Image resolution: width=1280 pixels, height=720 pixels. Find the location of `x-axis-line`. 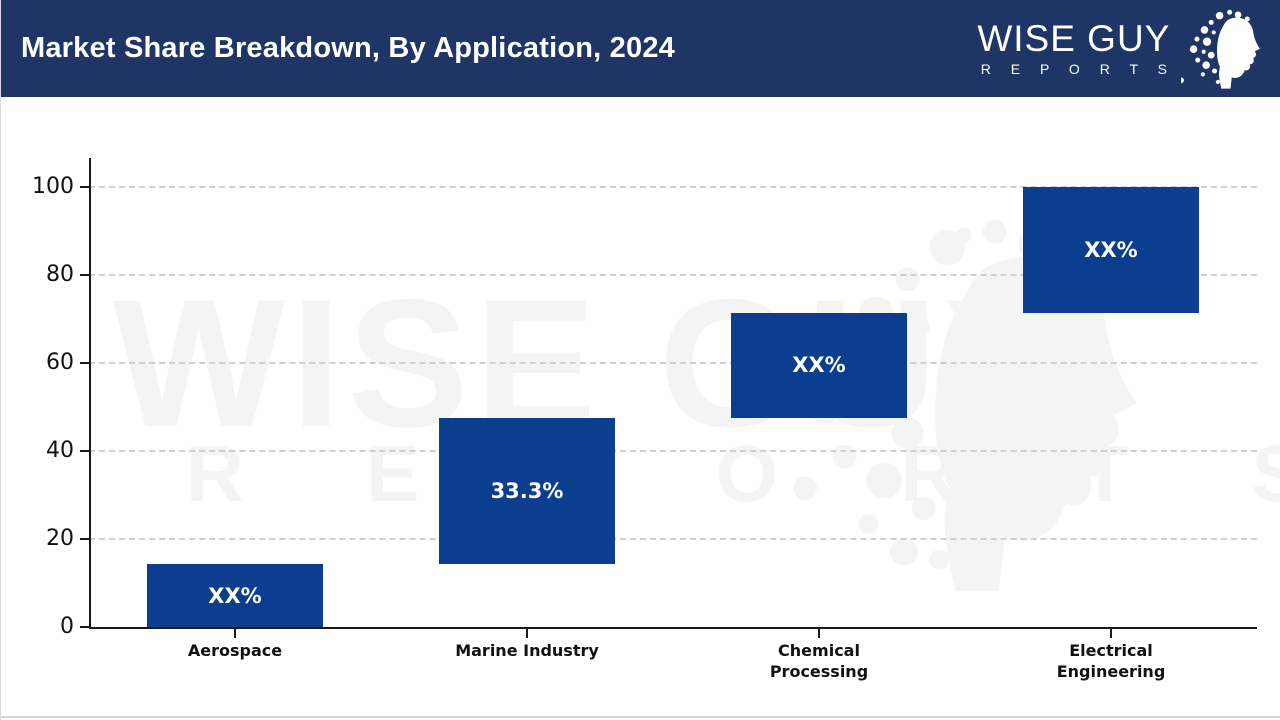

x-axis-line is located at coordinates (673, 628).